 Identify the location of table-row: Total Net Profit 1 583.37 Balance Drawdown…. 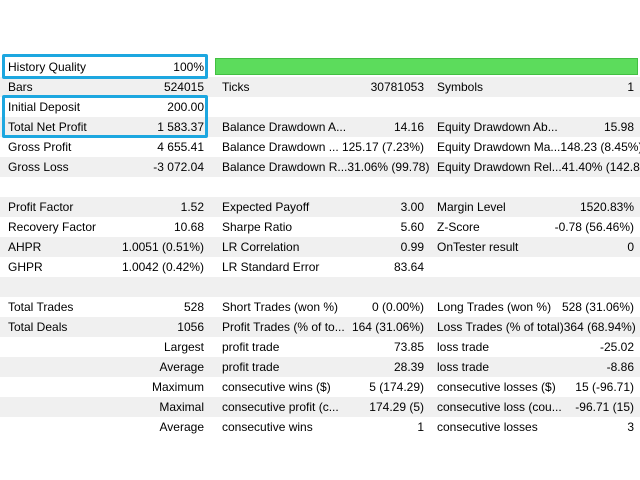
(320, 127).